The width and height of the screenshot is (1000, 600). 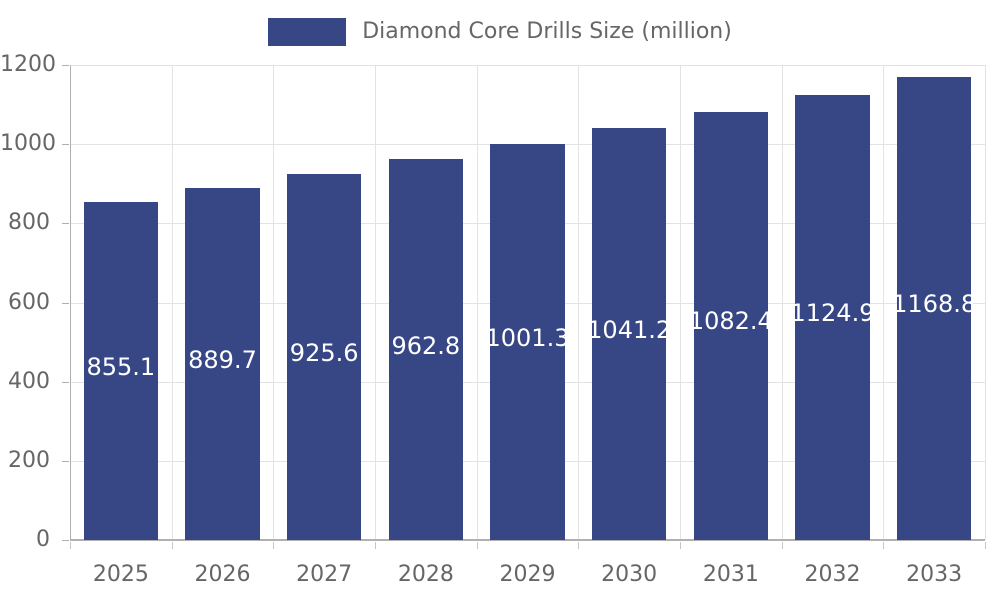 I want to click on bar-value-label: 1168.8, so click(x=934, y=304).